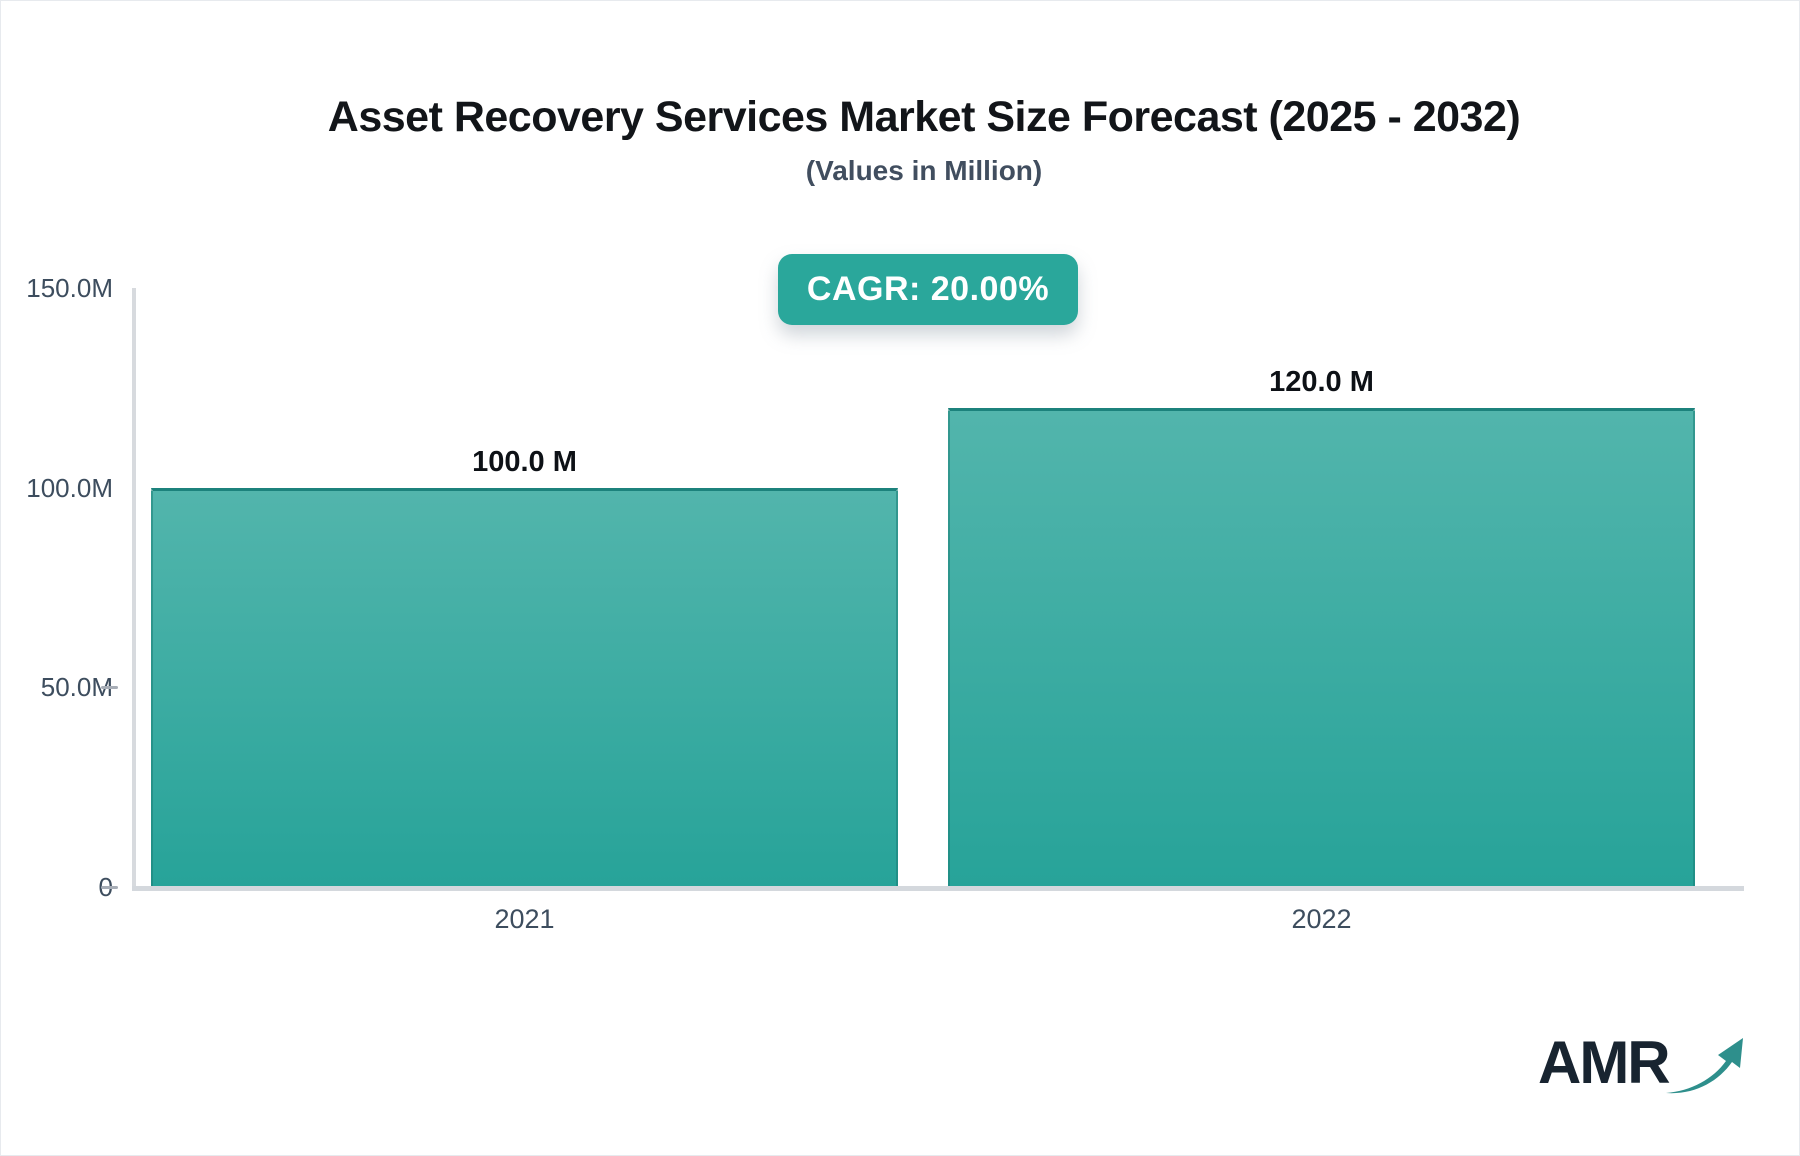  Describe the element at coordinates (1321, 381) in the screenshot. I see `bar-value-label: 120.0 M` at that location.